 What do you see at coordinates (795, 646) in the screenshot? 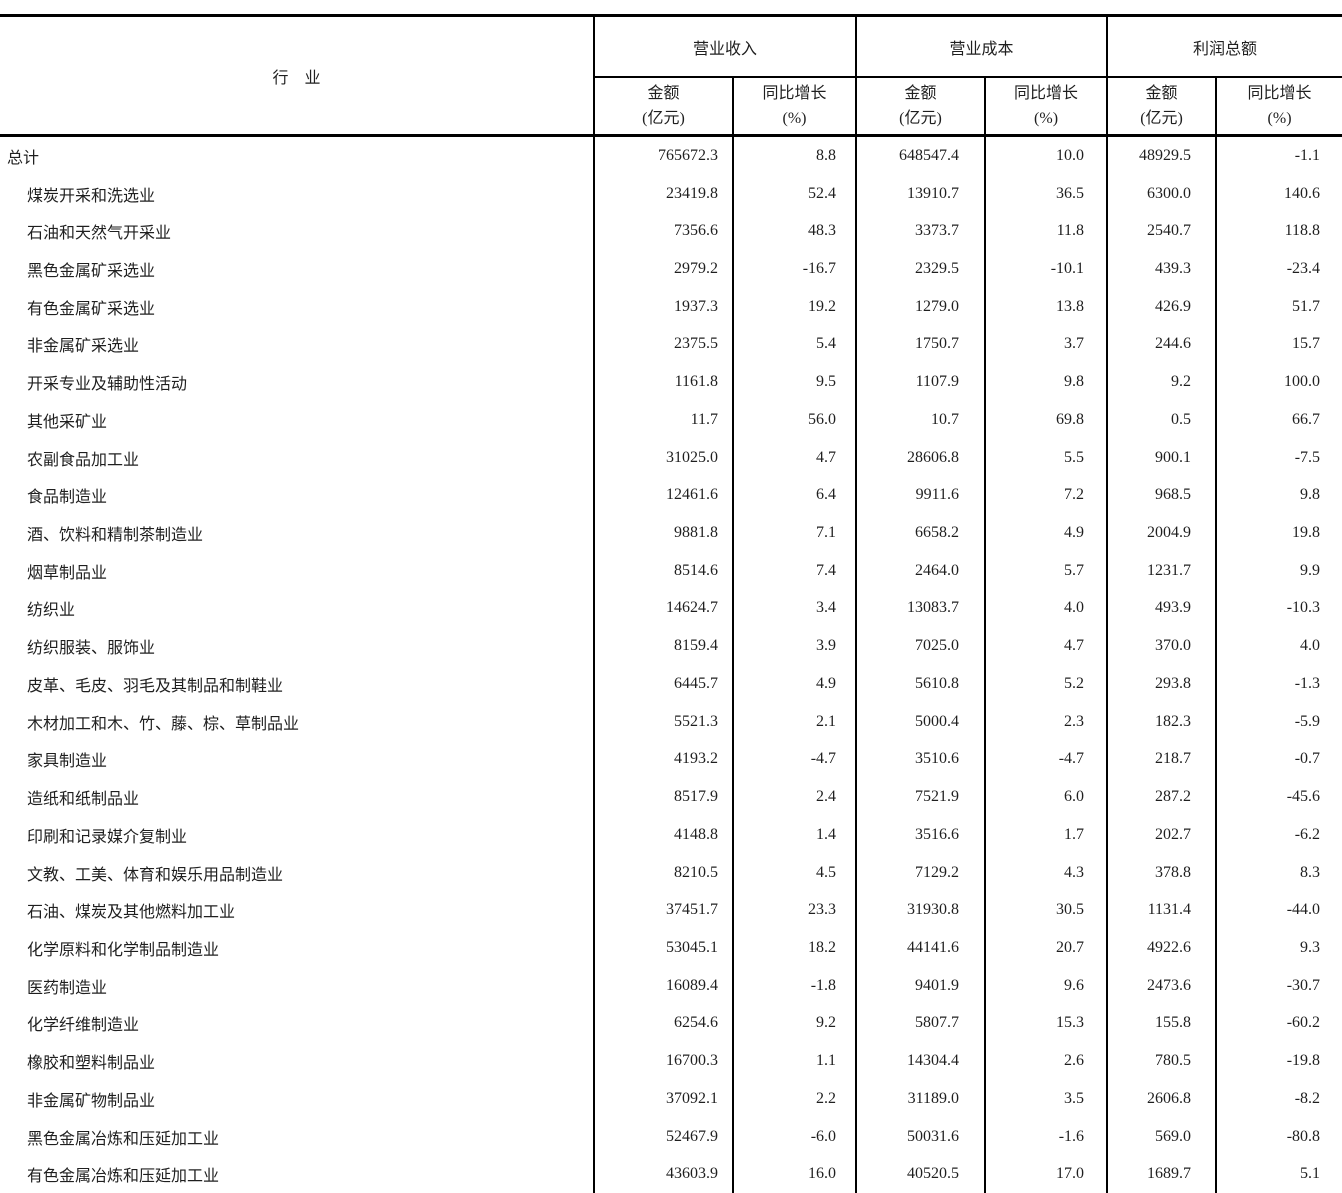
I see `revenue-growth-cell: 3.9` at bounding box center [795, 646].